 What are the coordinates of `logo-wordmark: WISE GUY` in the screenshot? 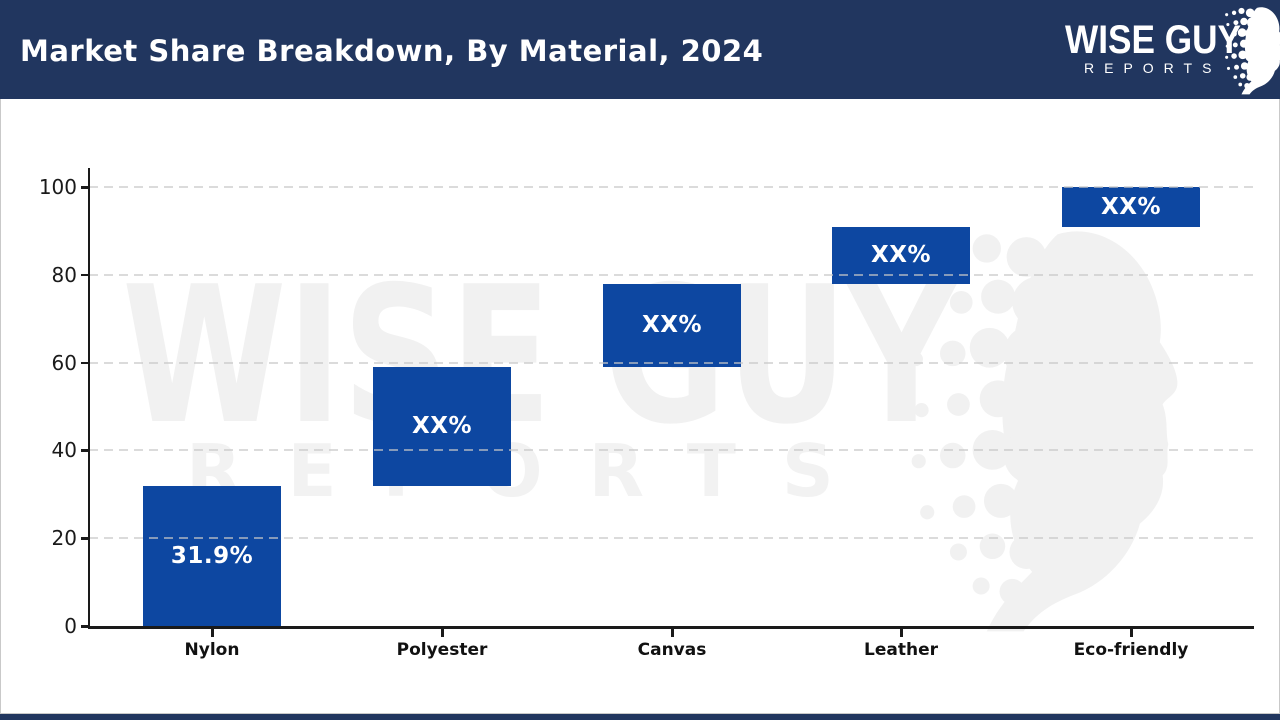 It's located at (1153, 40).